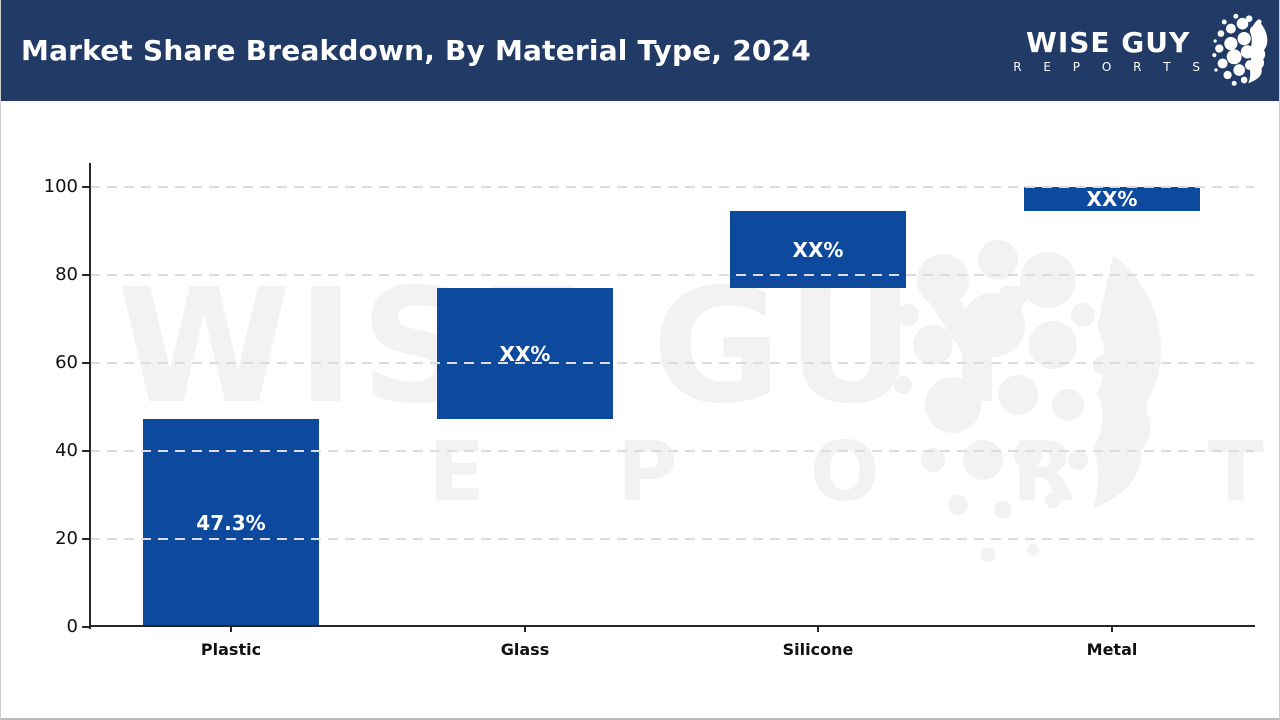 This screenshot has width=1280, height=720. Describe the element at coordinates (525, 649) in the screenshot. I see `x-tick-label-glass: Glass` at that location.